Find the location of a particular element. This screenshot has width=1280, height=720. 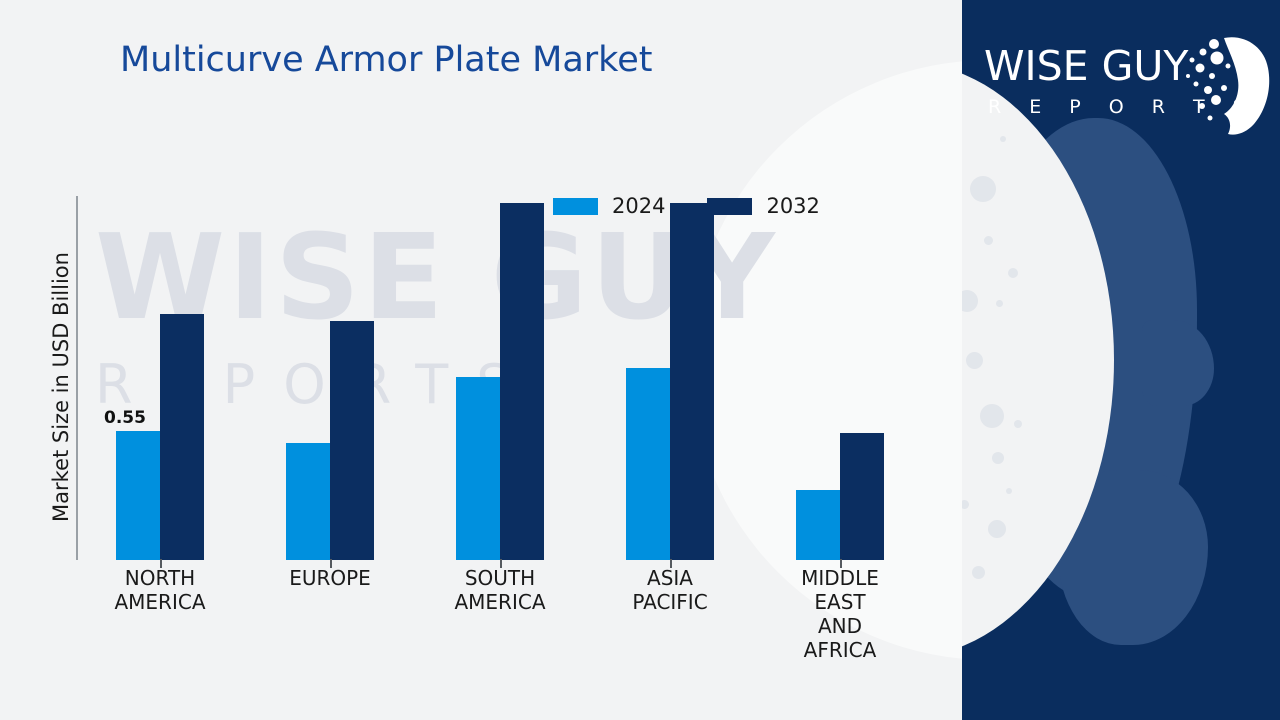

logo-wordmark: WISE GUY is located at coordinates (1086, 66).